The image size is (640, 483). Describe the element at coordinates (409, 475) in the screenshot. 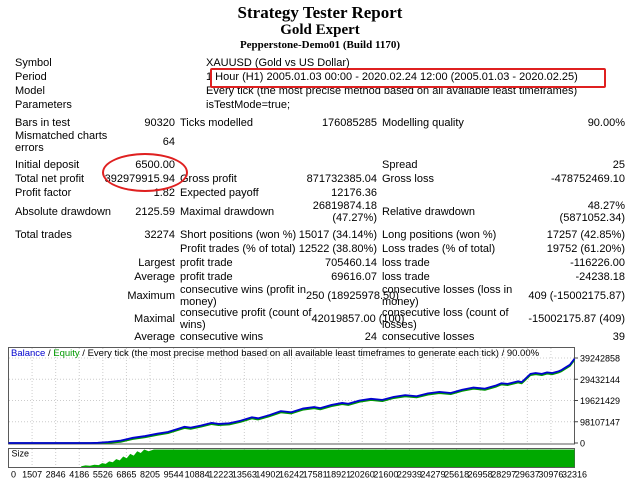

I see `x-axis-label: 22939` at that location.